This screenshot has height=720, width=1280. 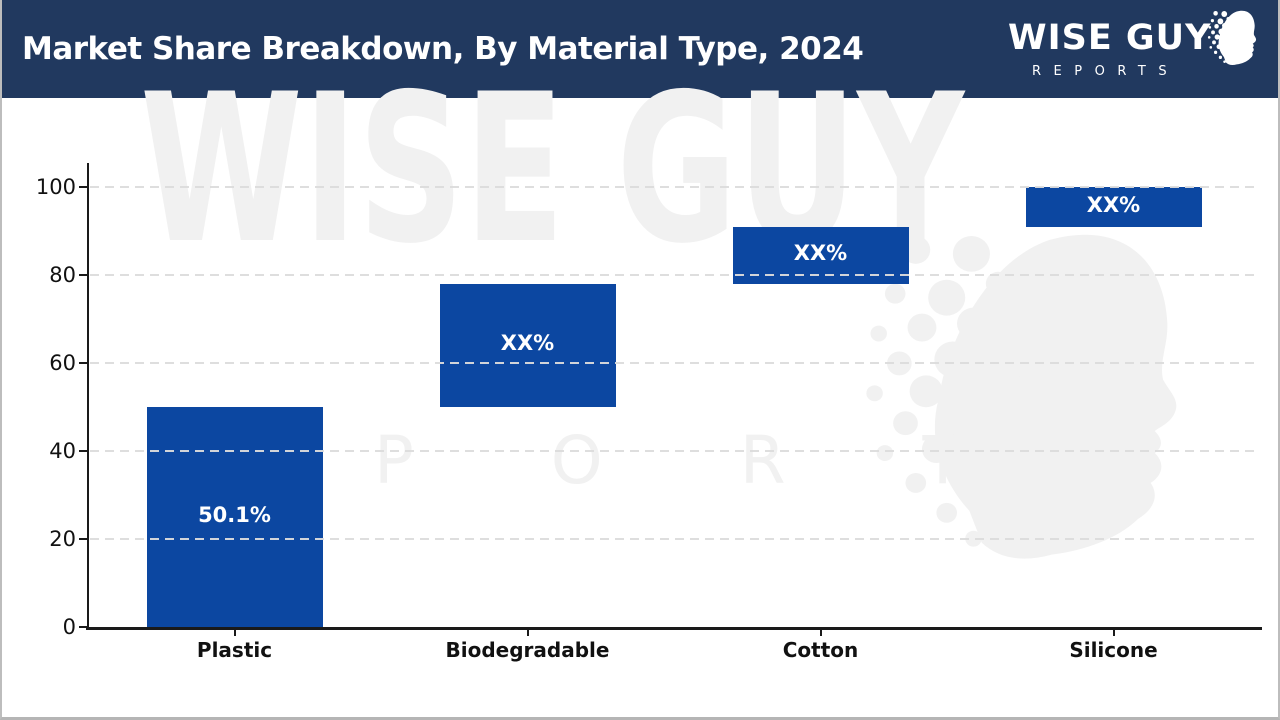 I want to click on y-tick-label: 60, so click(x=62, y=363).